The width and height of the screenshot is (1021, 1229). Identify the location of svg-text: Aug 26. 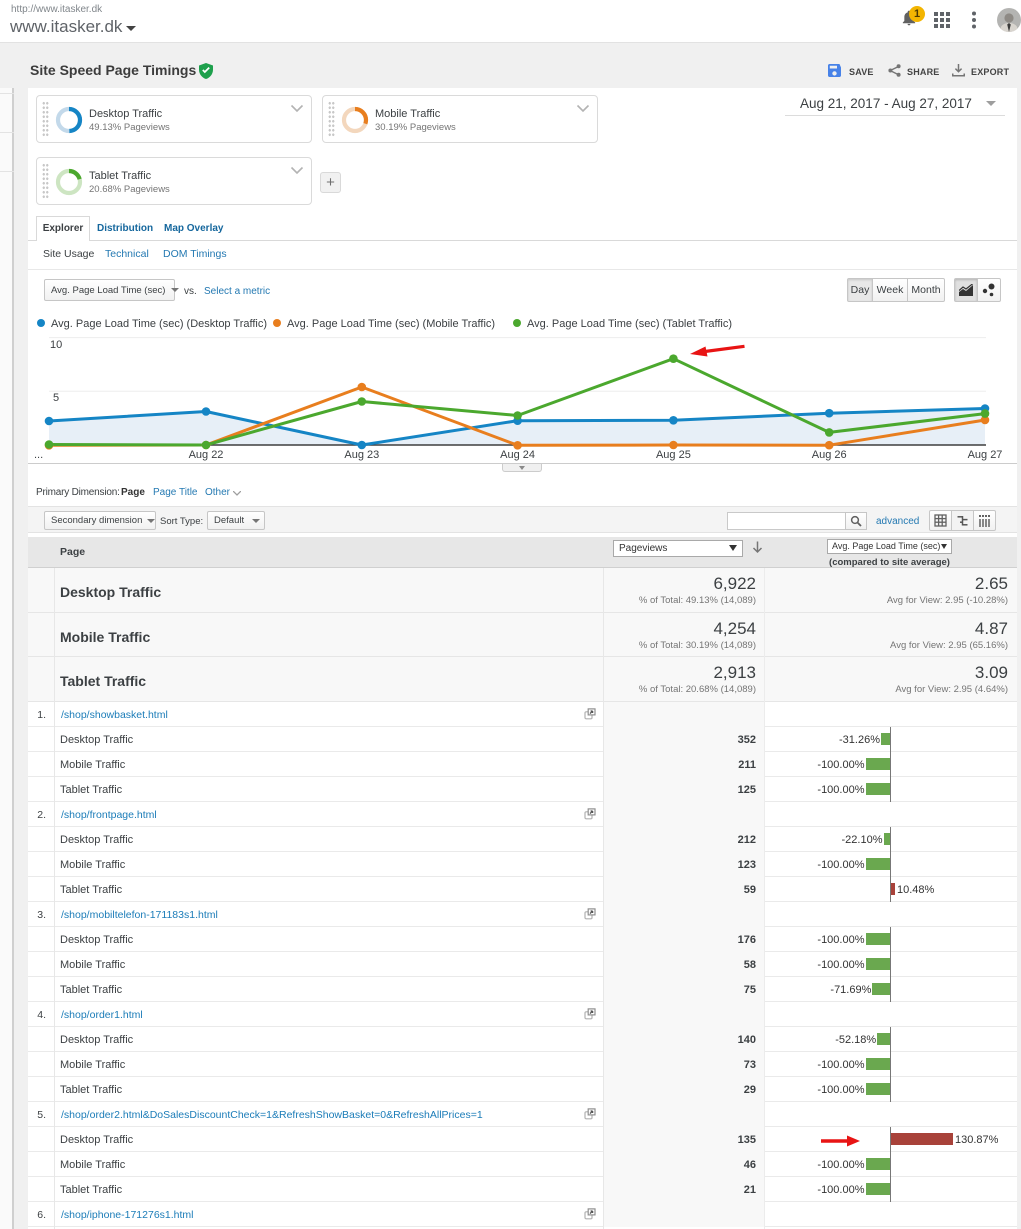
(829, 455).